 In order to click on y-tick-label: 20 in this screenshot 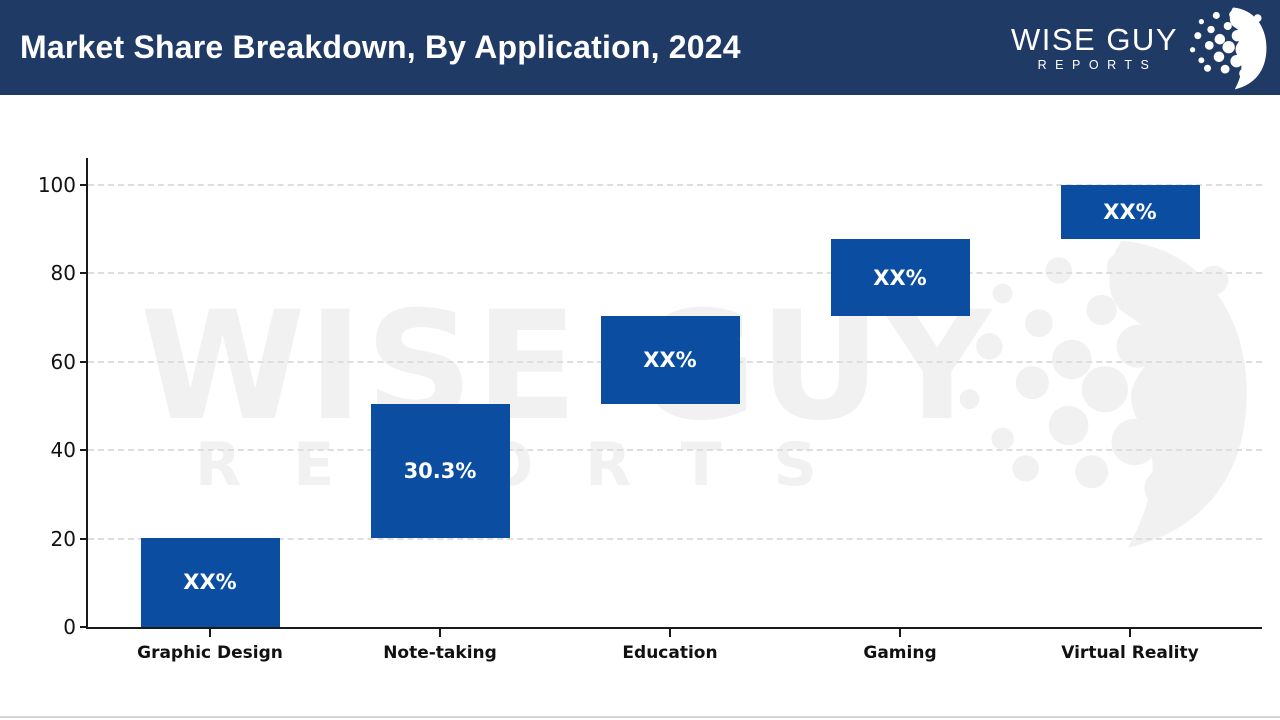, I will do `click(63, 538)`.